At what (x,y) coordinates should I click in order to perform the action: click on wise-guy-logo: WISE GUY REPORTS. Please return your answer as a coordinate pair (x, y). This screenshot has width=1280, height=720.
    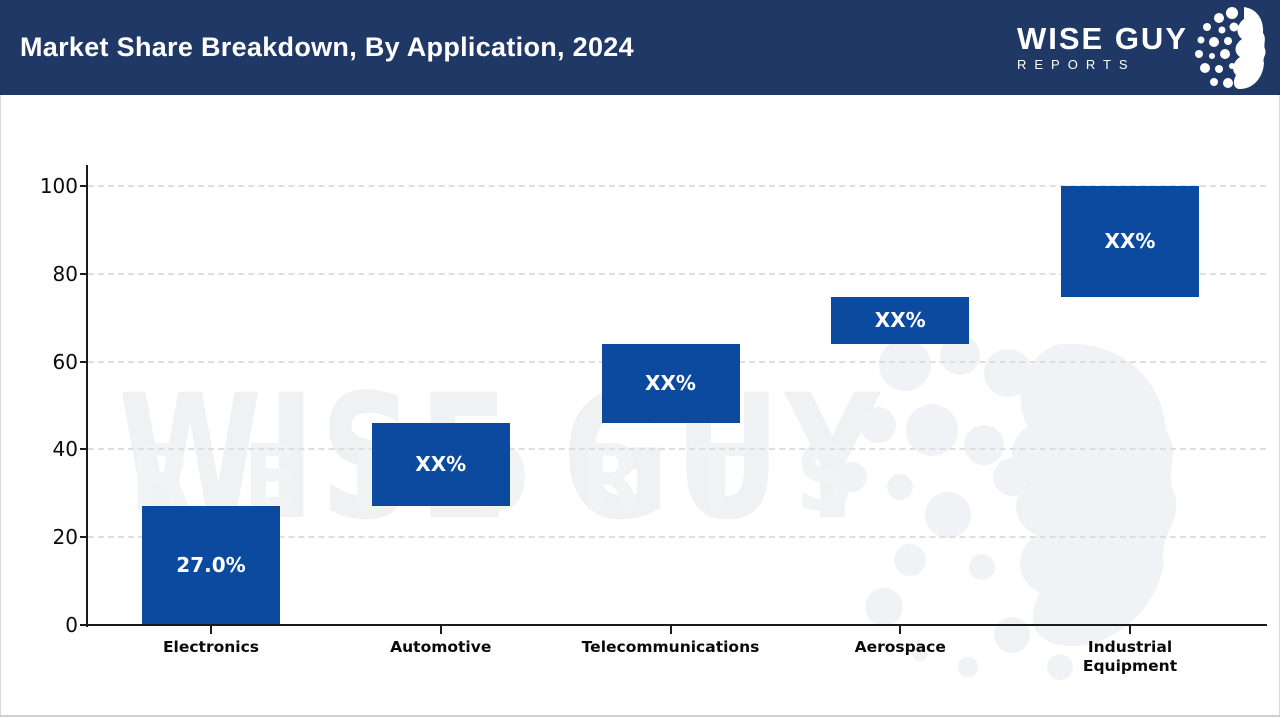
    Looking at the image, I should click on (1148, 48).